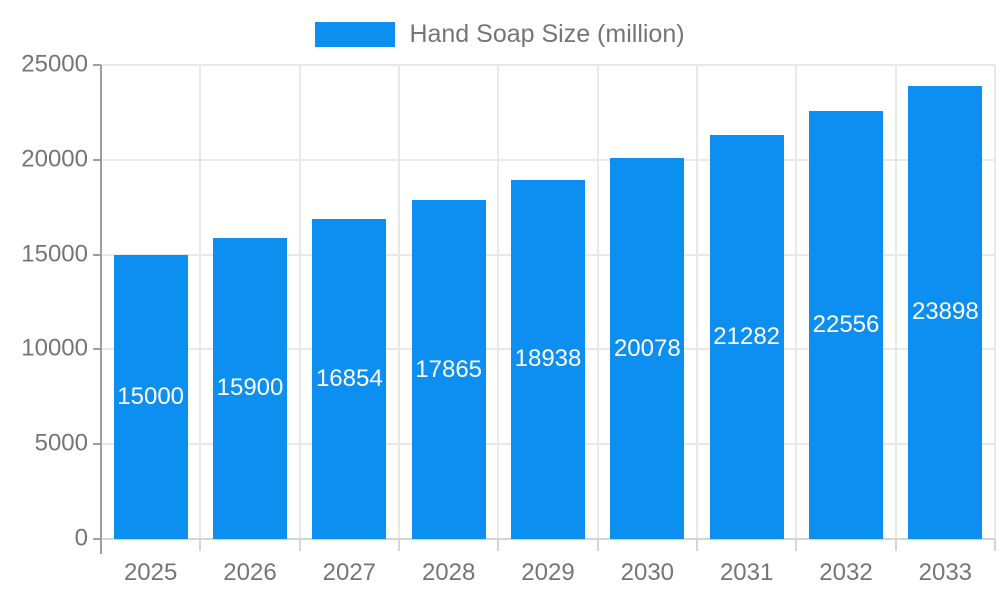  I want to click on x-axis-tick-label: 2028, so click(448, 572).